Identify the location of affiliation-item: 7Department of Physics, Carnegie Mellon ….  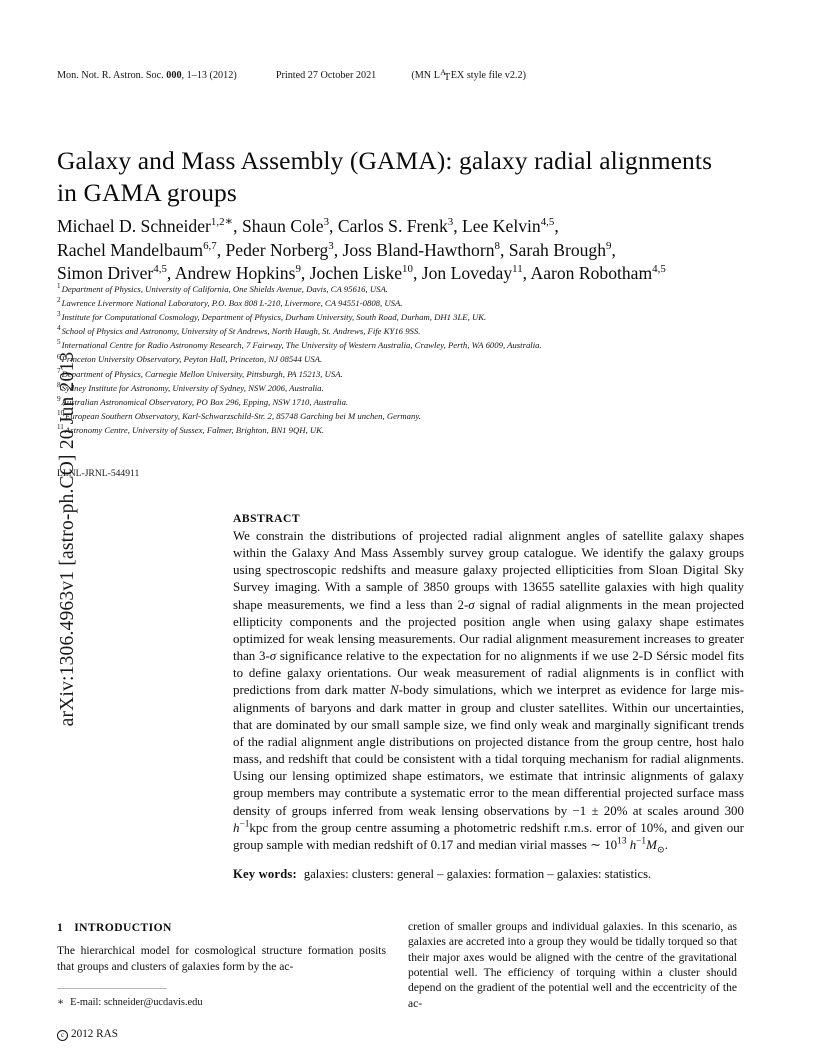
(427, 374).